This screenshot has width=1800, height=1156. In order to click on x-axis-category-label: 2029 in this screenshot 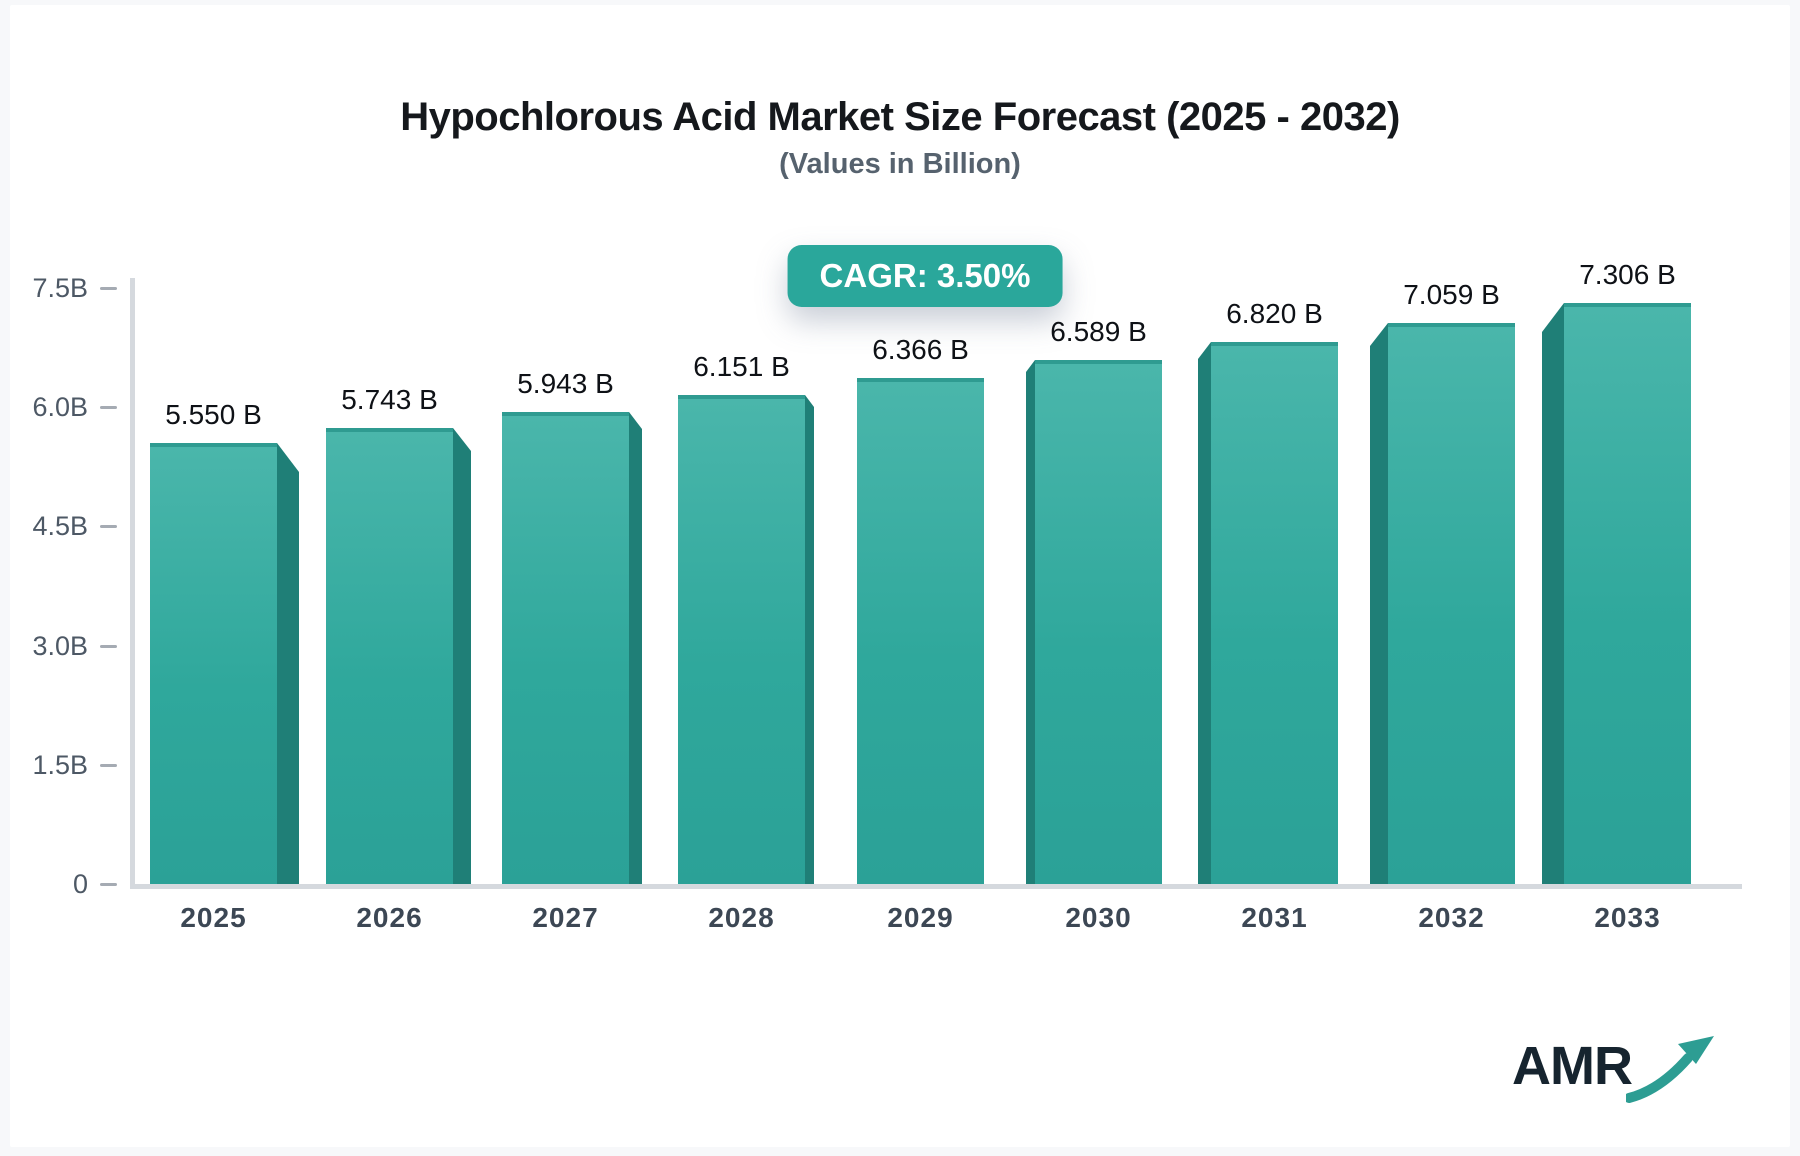, I will do `click(920, 917)`.